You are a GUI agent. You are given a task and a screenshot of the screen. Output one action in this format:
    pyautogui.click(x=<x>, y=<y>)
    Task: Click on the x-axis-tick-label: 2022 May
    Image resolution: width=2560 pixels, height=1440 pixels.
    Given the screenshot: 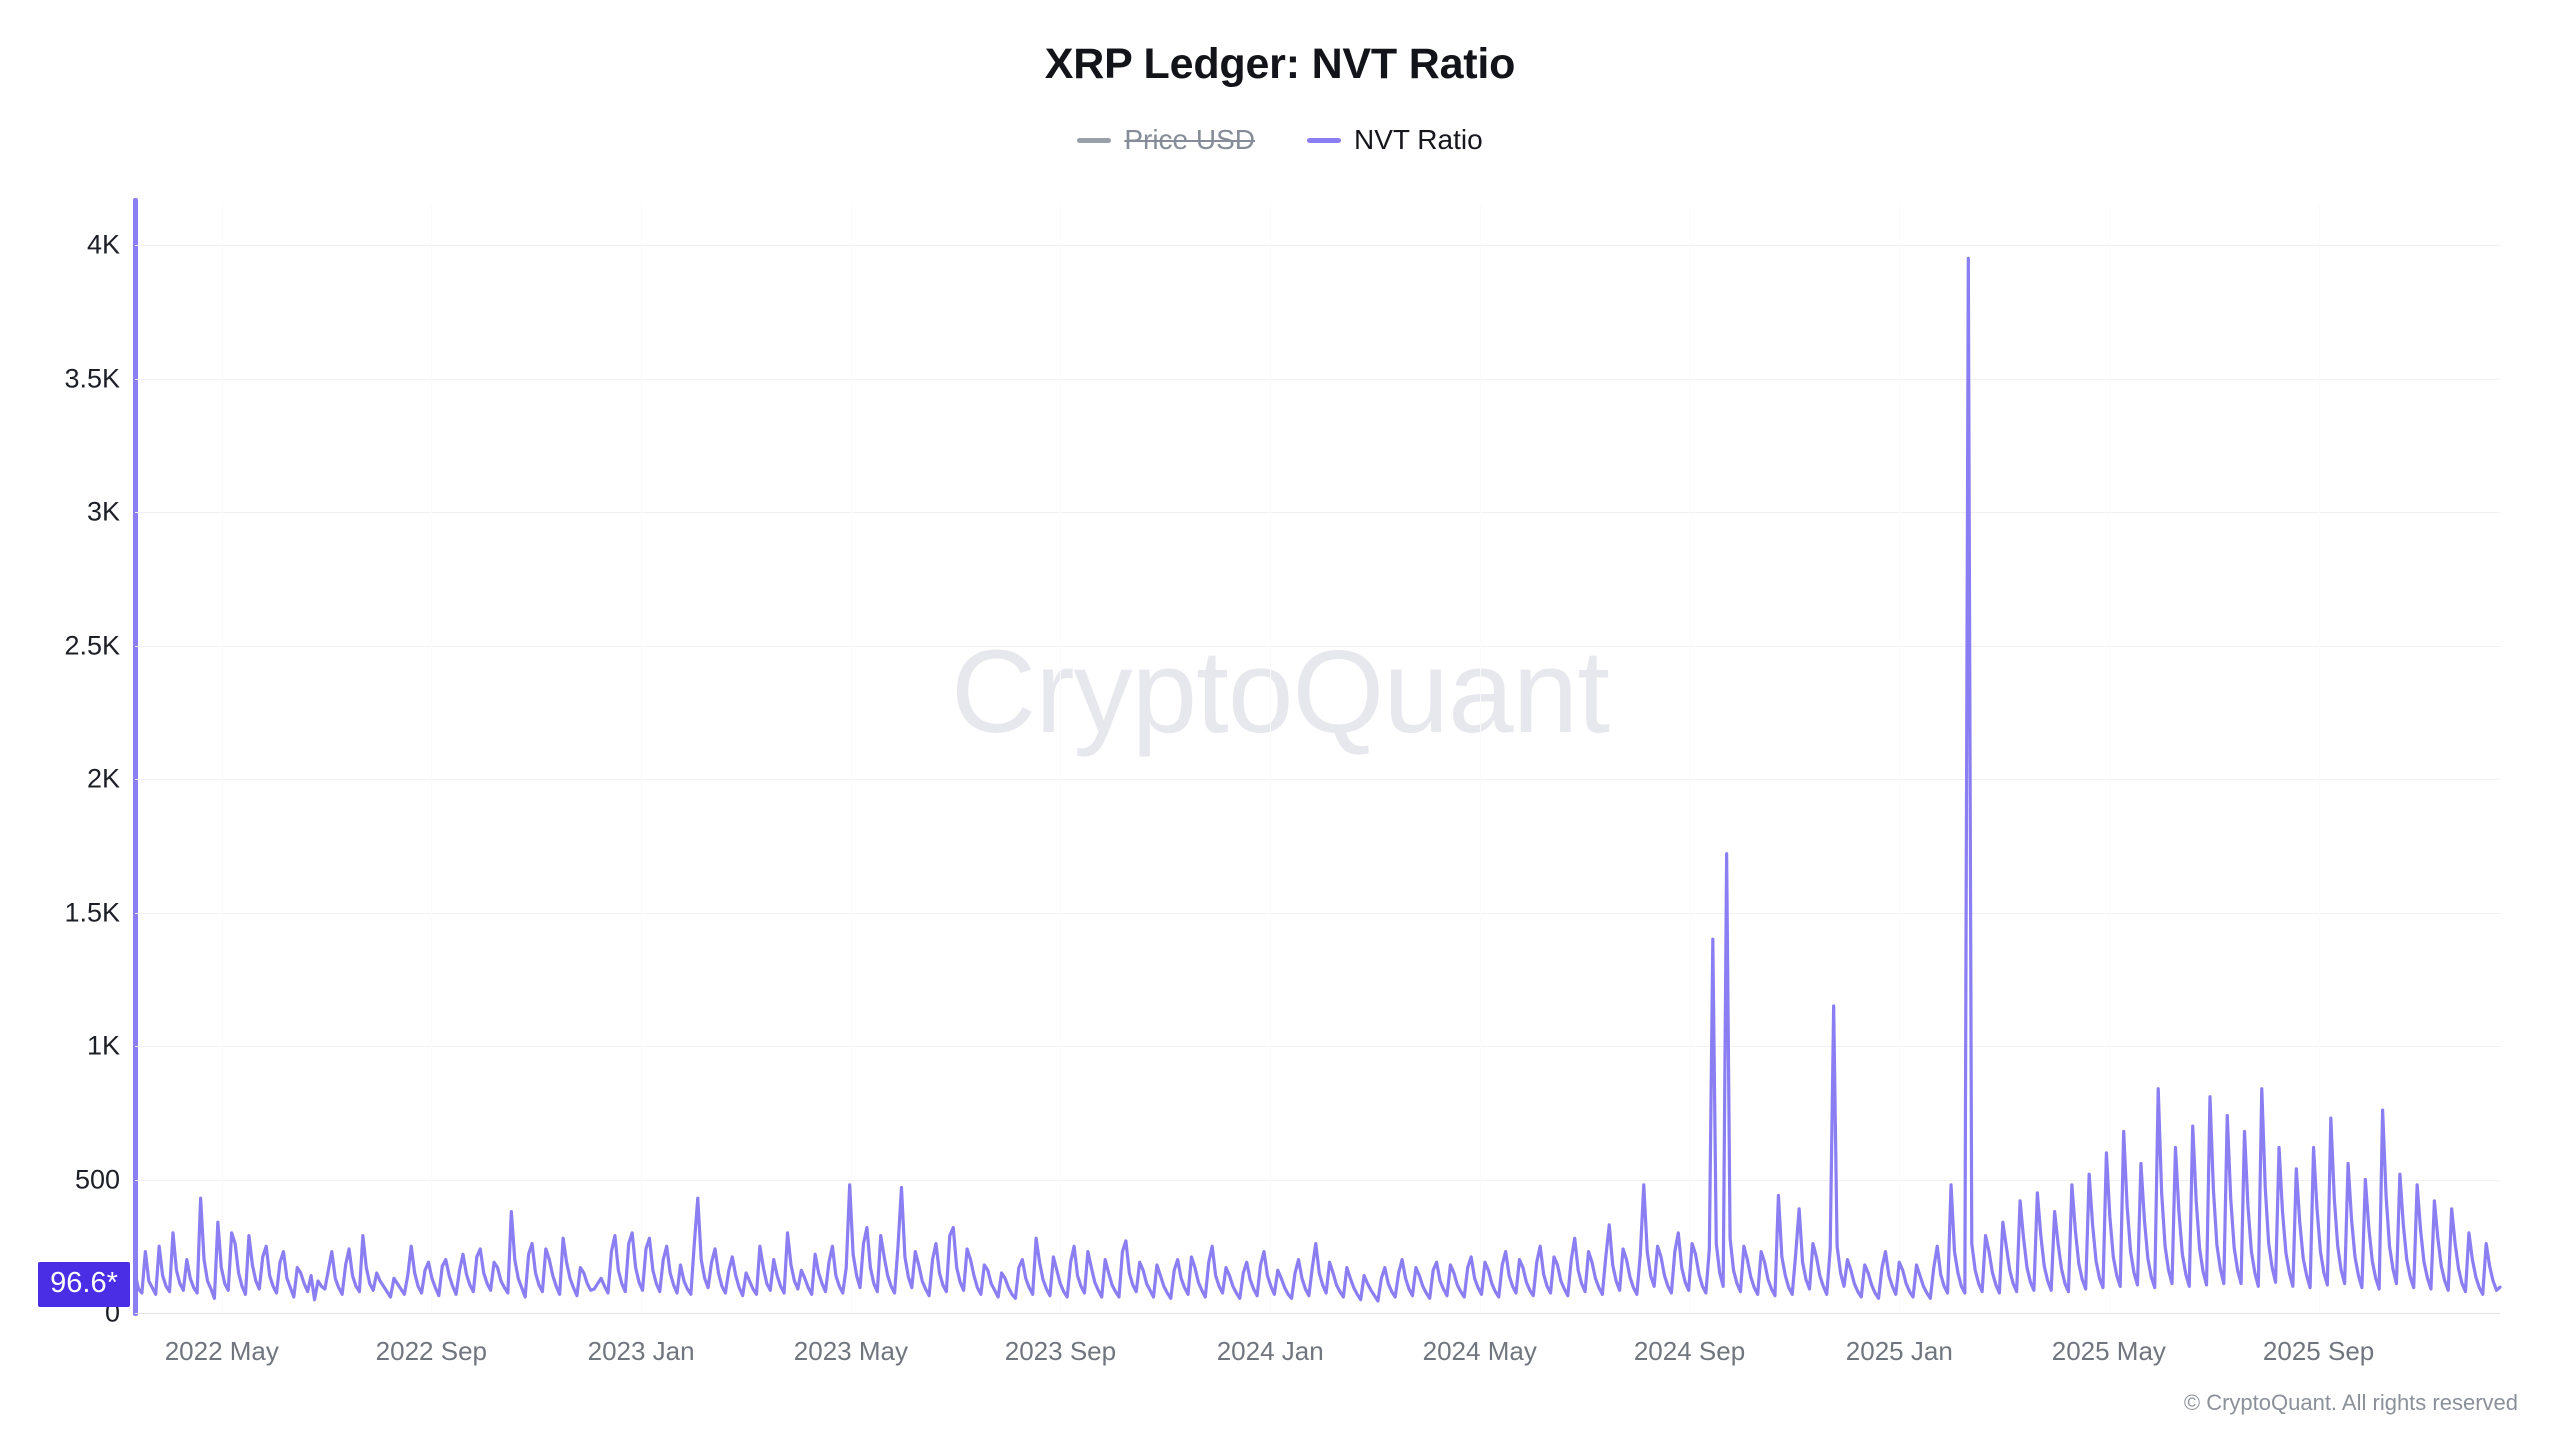 What is the action you would take?
    pyautogui.click(x=221, y=1351)
    